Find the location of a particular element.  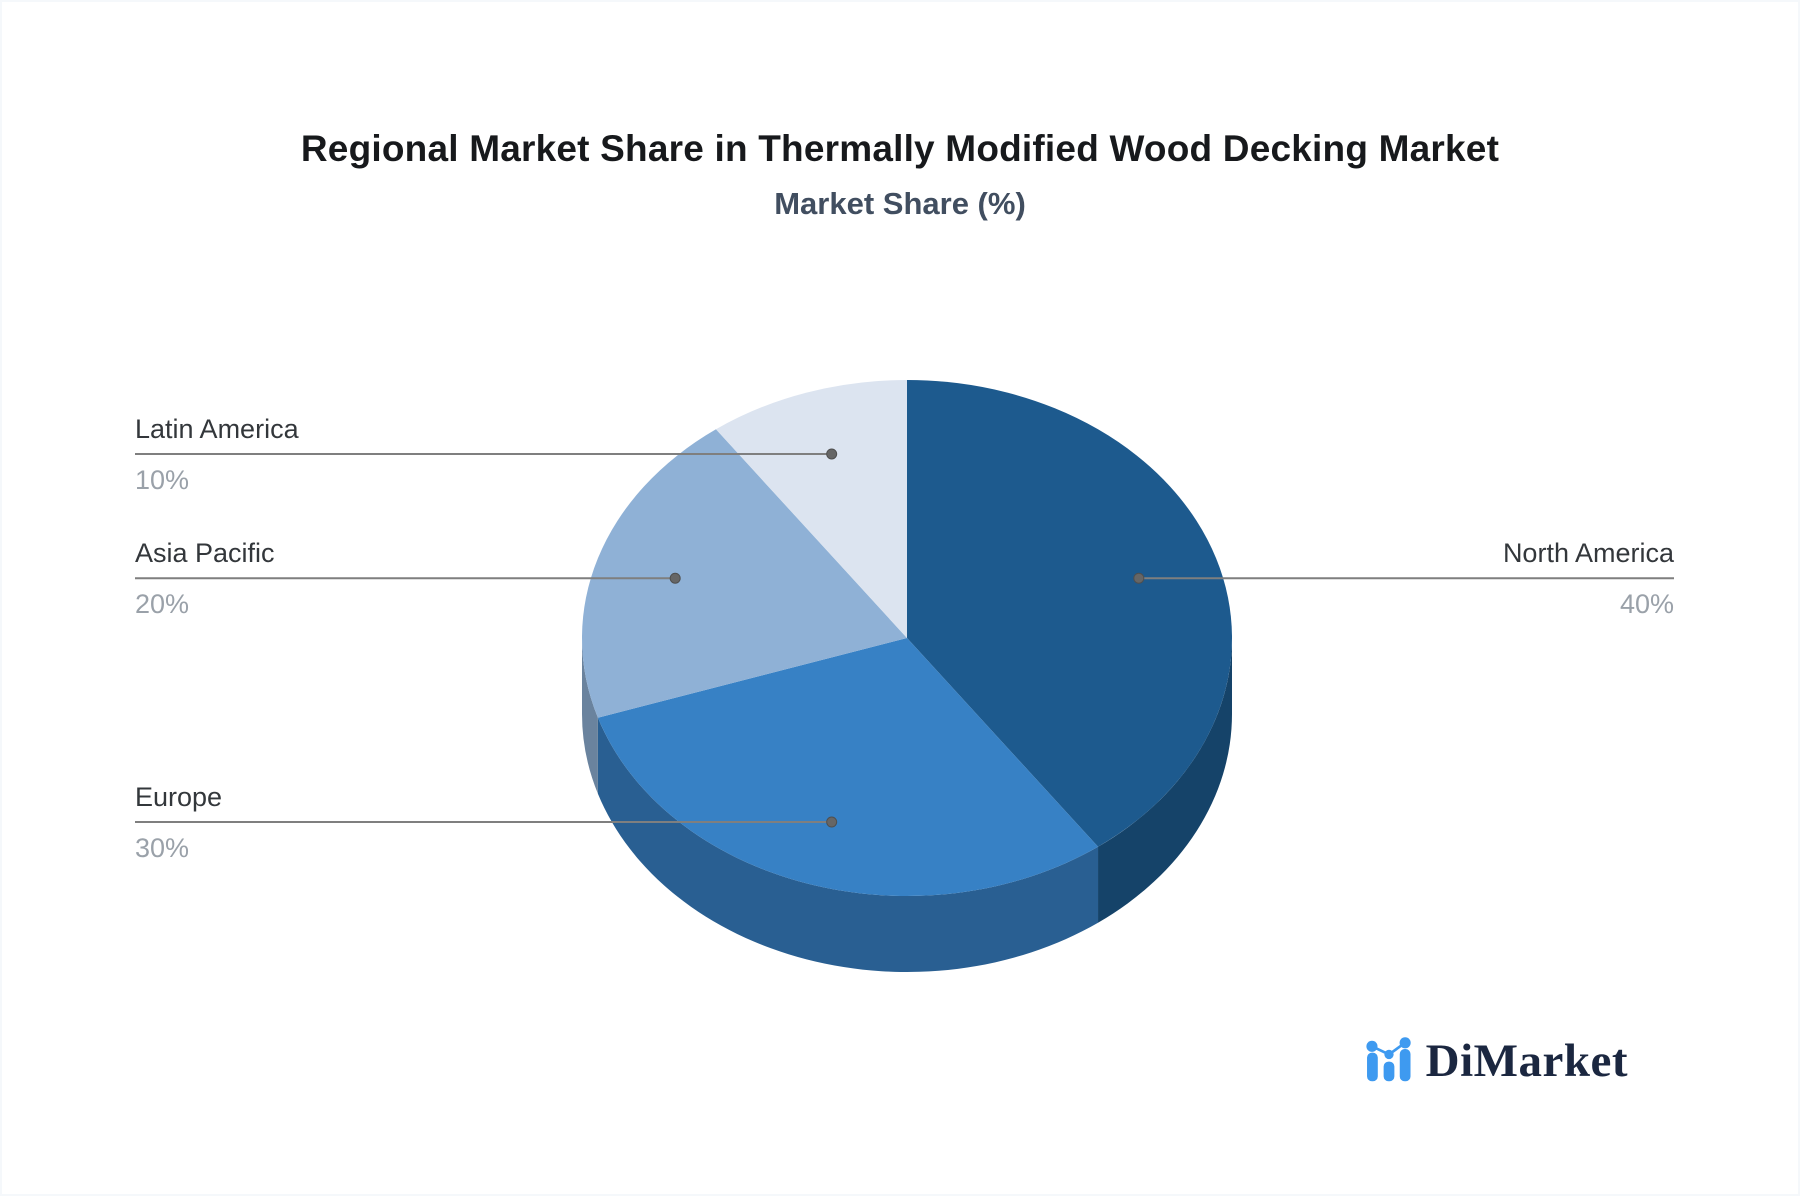

callout-dot-asia-pacific is located at coordinates (675, 578).